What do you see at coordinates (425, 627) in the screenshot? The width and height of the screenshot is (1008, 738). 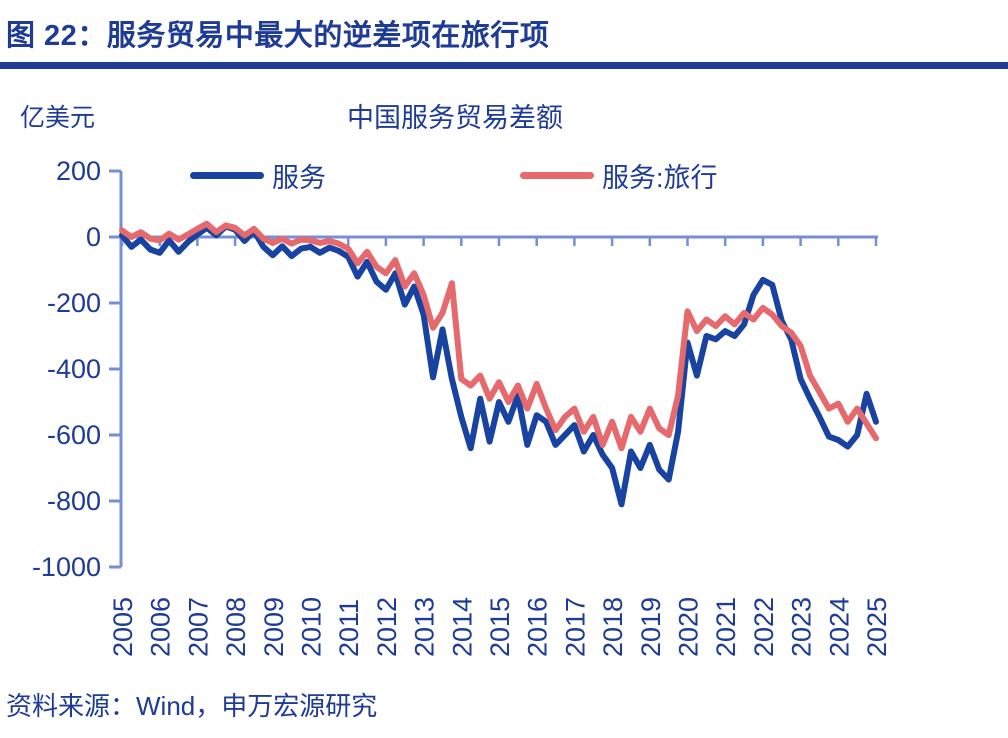 I see `svg-text: 2013` at bounding box center [425, 627].